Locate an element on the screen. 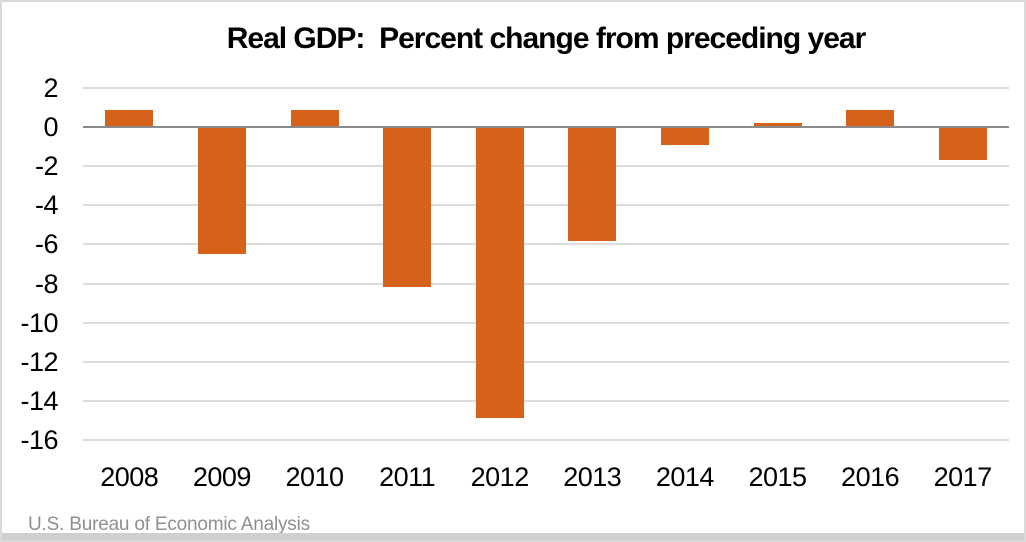 The image size is (1026, 542). y-axis: 2 0 -2 -4 -6 -8 -10 -12 -14 -16 is located at coordinates (31, 267).